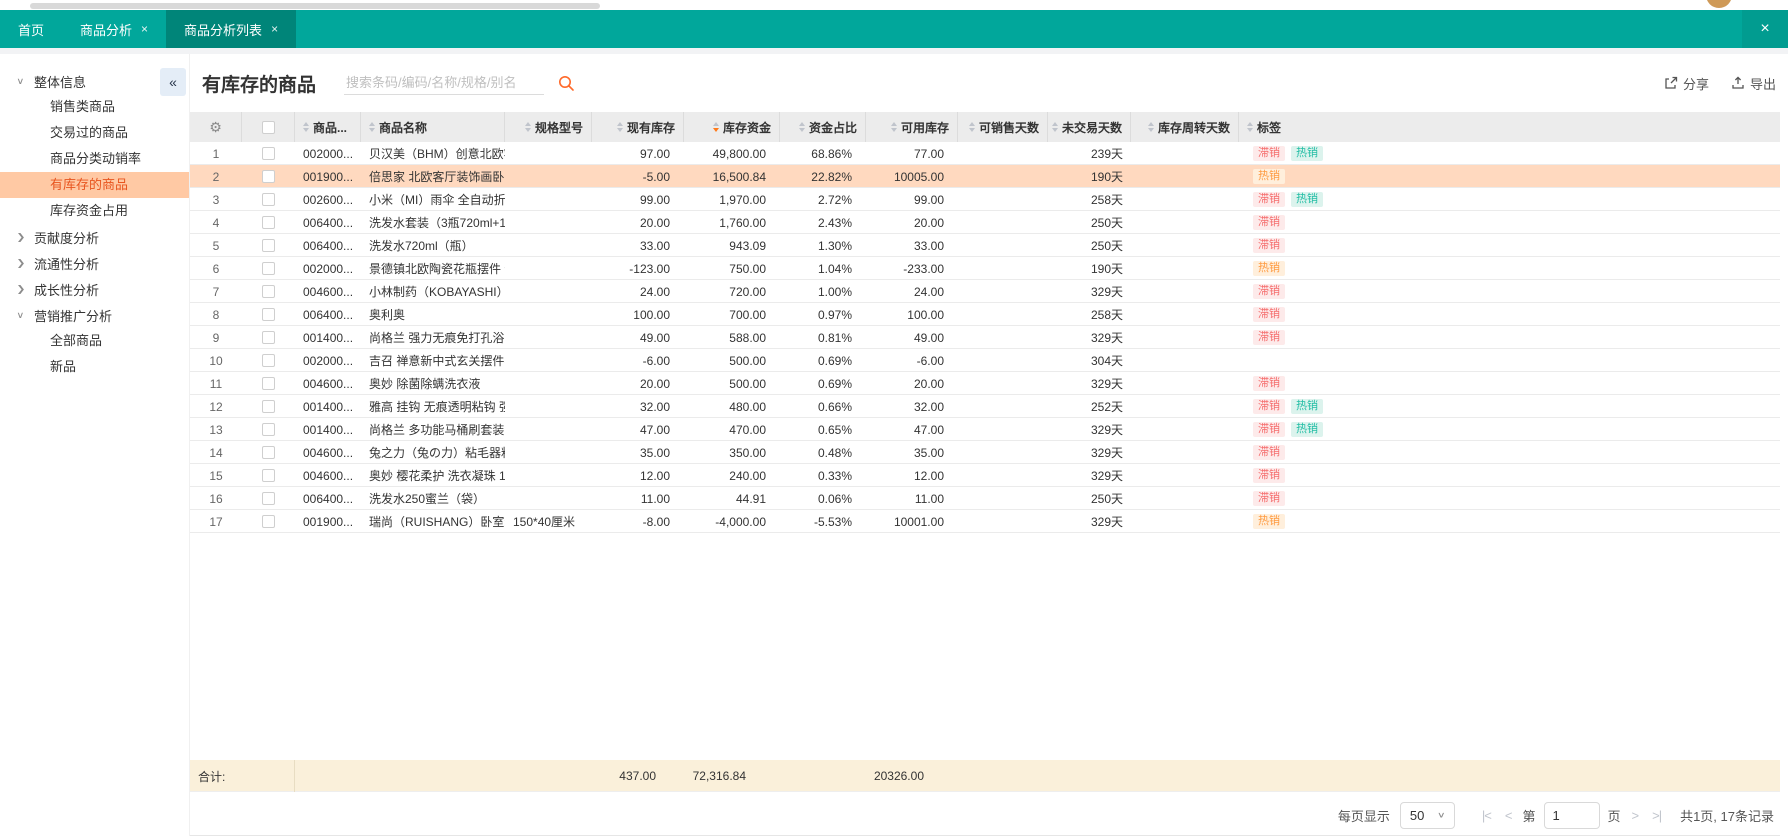 This screenshot has height=836, width=1788. I want to click on first-page-button: |<, so click(1486, 815).